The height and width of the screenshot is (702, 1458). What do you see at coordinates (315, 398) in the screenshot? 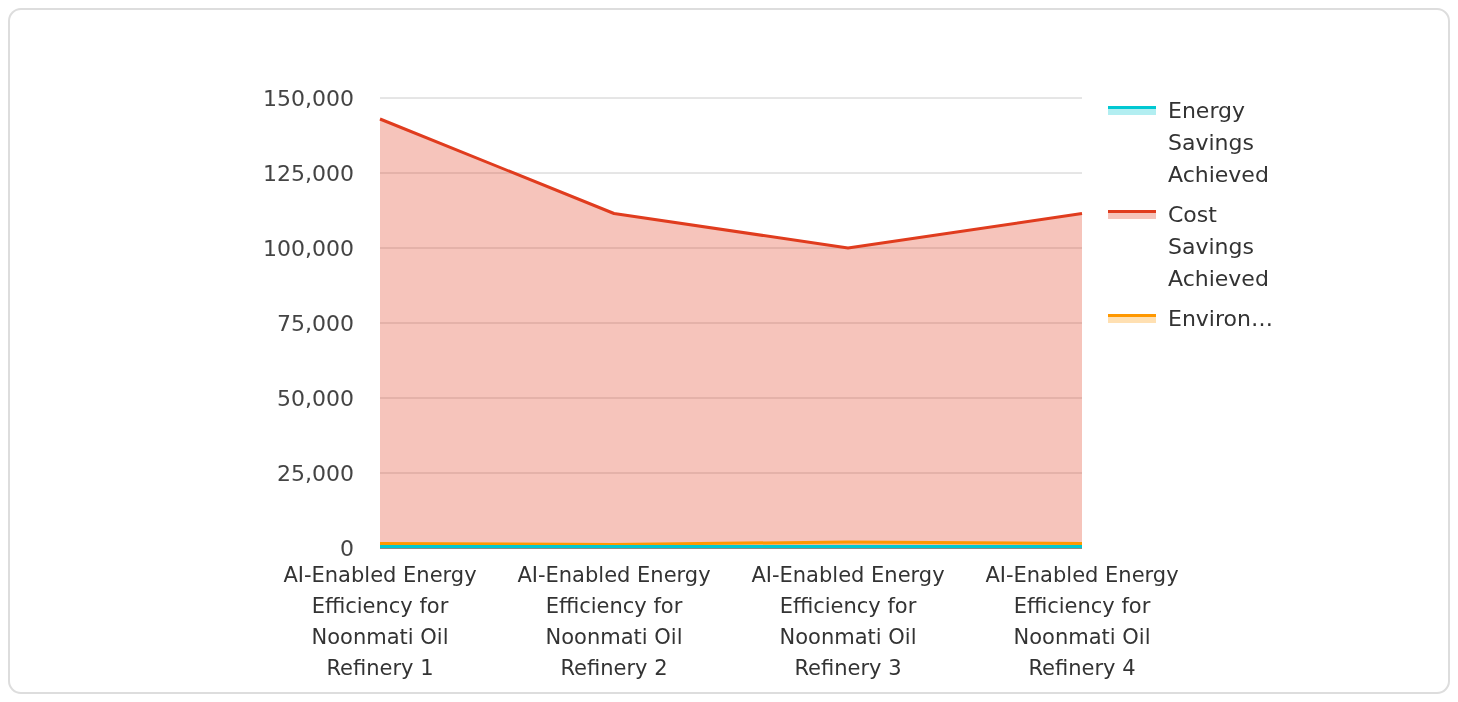
I see `y-tick-label: 50,000` at bounding box center [315, 398].